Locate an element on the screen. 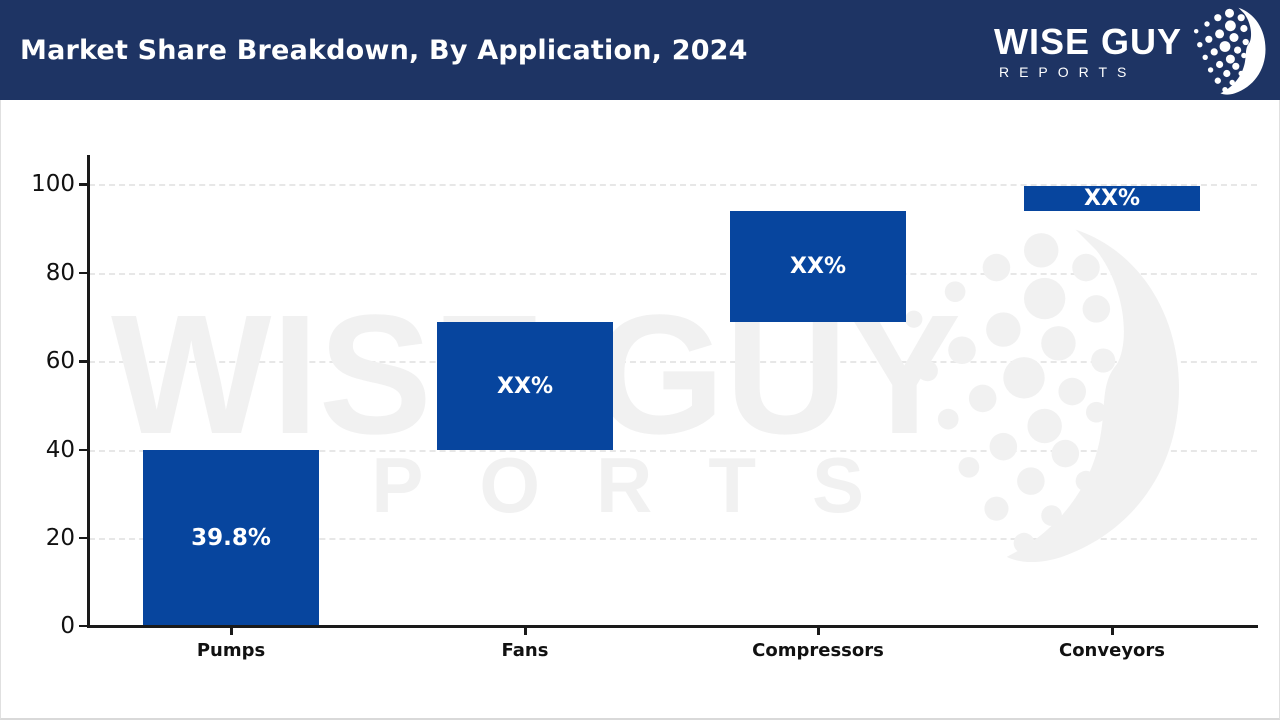 This screenshot has height=720, width=1280. bar-pumps: 39.8% is located at coordinates (231, 538).